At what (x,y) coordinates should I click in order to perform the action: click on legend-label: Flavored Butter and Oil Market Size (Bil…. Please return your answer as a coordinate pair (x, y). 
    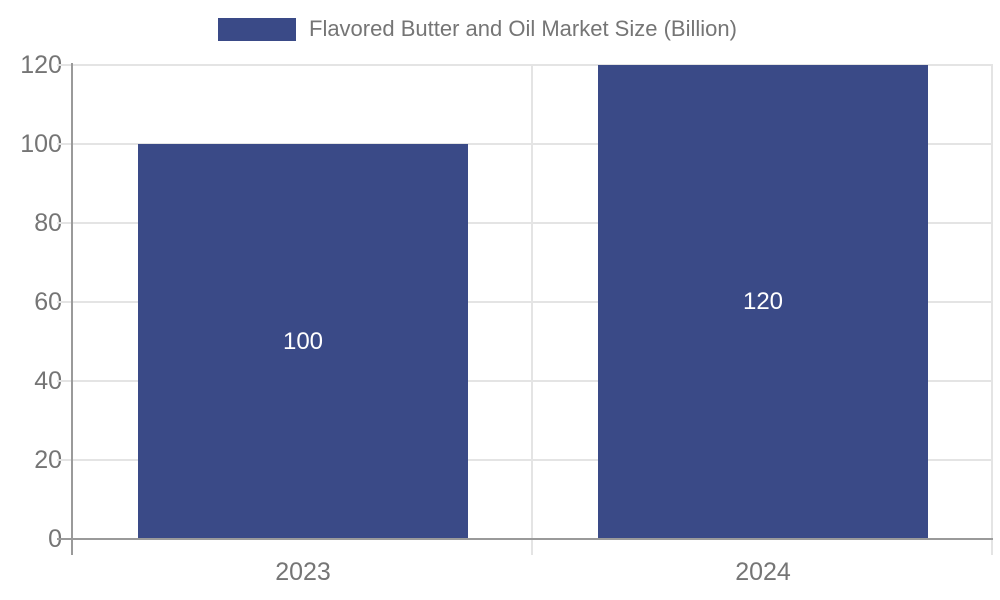
    Looking at the image, I should click on (523, 28).